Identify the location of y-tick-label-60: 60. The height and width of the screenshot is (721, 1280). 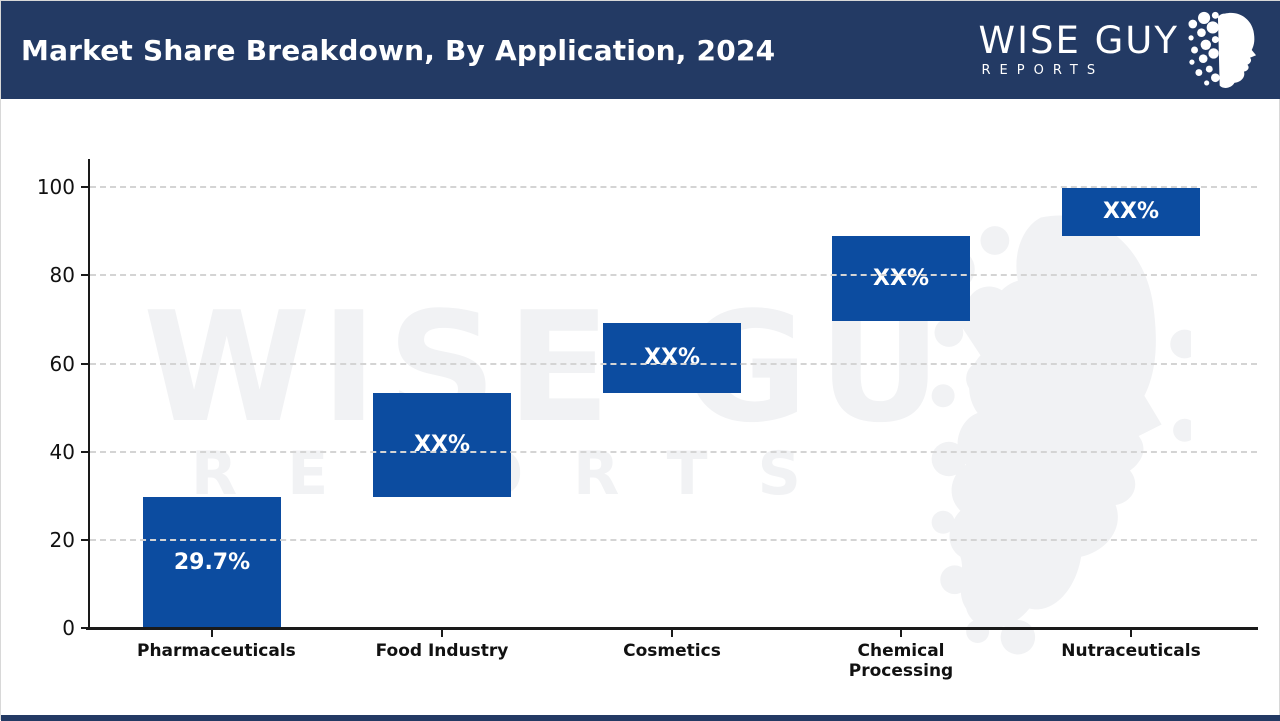
(62, 363).